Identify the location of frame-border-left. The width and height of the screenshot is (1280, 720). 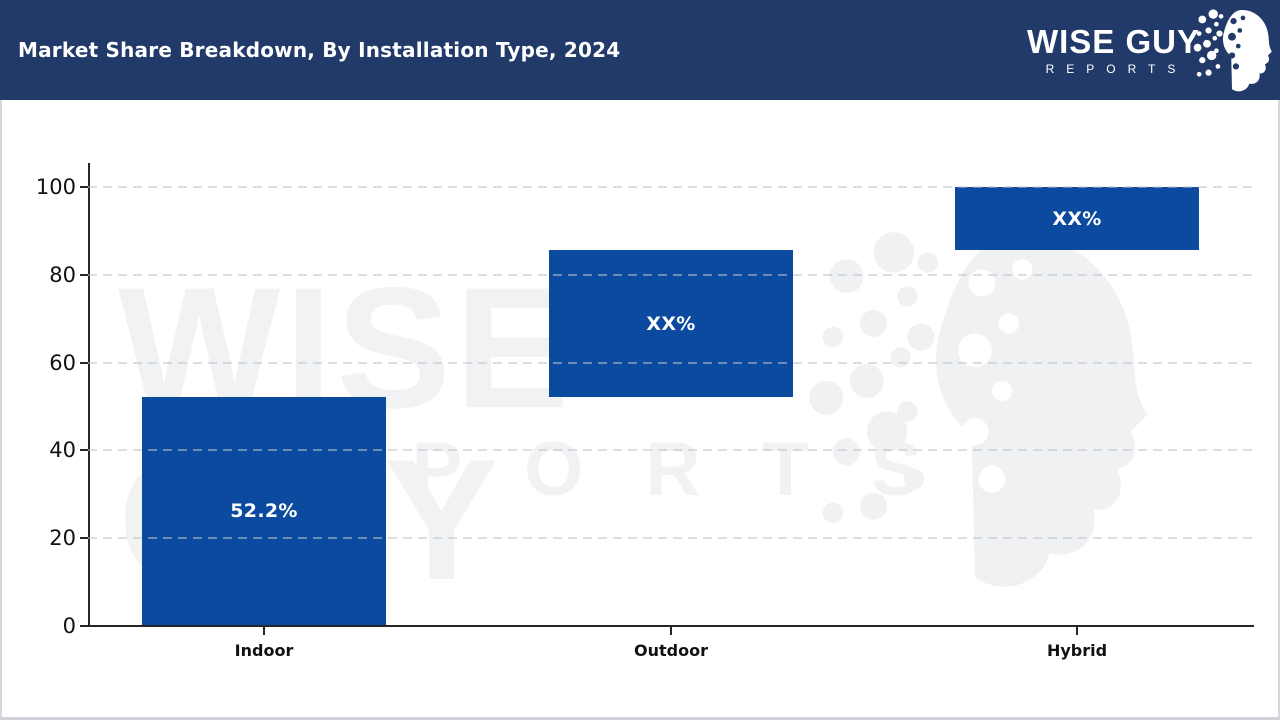
(1, 410).